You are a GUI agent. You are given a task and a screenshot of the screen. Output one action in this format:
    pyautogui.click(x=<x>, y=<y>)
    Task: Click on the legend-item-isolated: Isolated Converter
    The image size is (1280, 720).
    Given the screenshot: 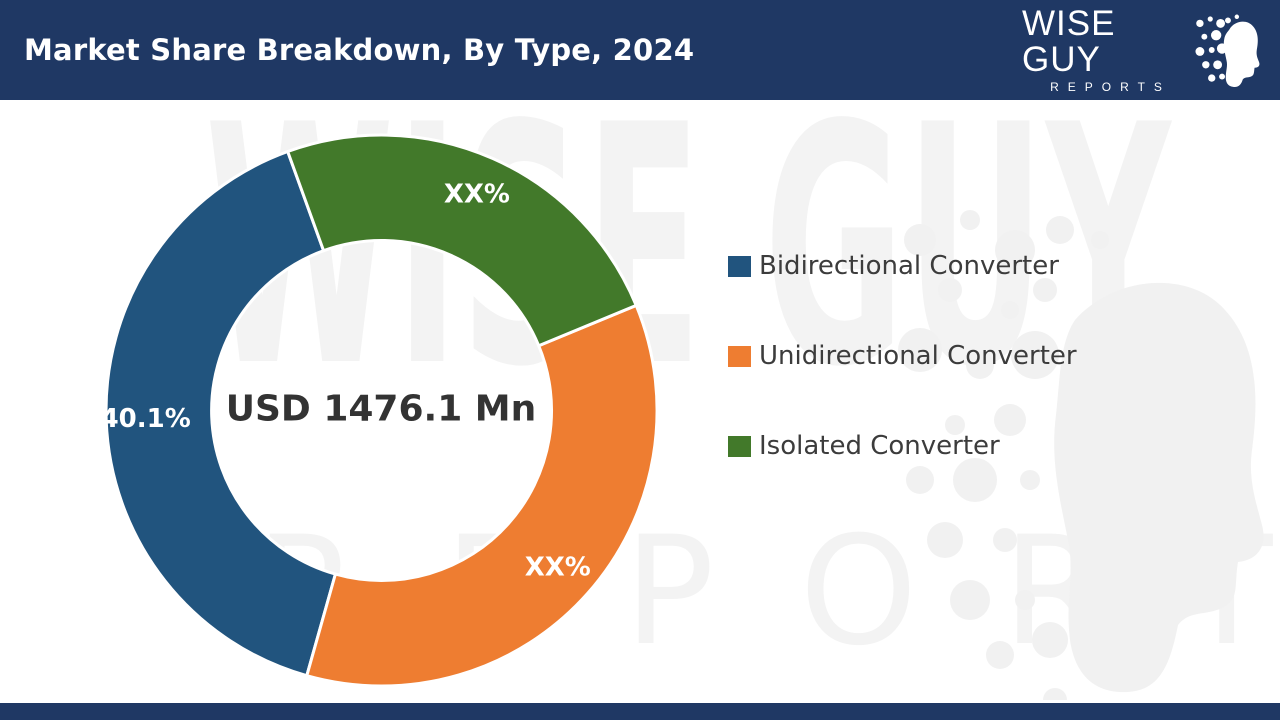 What is the action you would take?
    pyautogui.click(x=902, y=446)
    